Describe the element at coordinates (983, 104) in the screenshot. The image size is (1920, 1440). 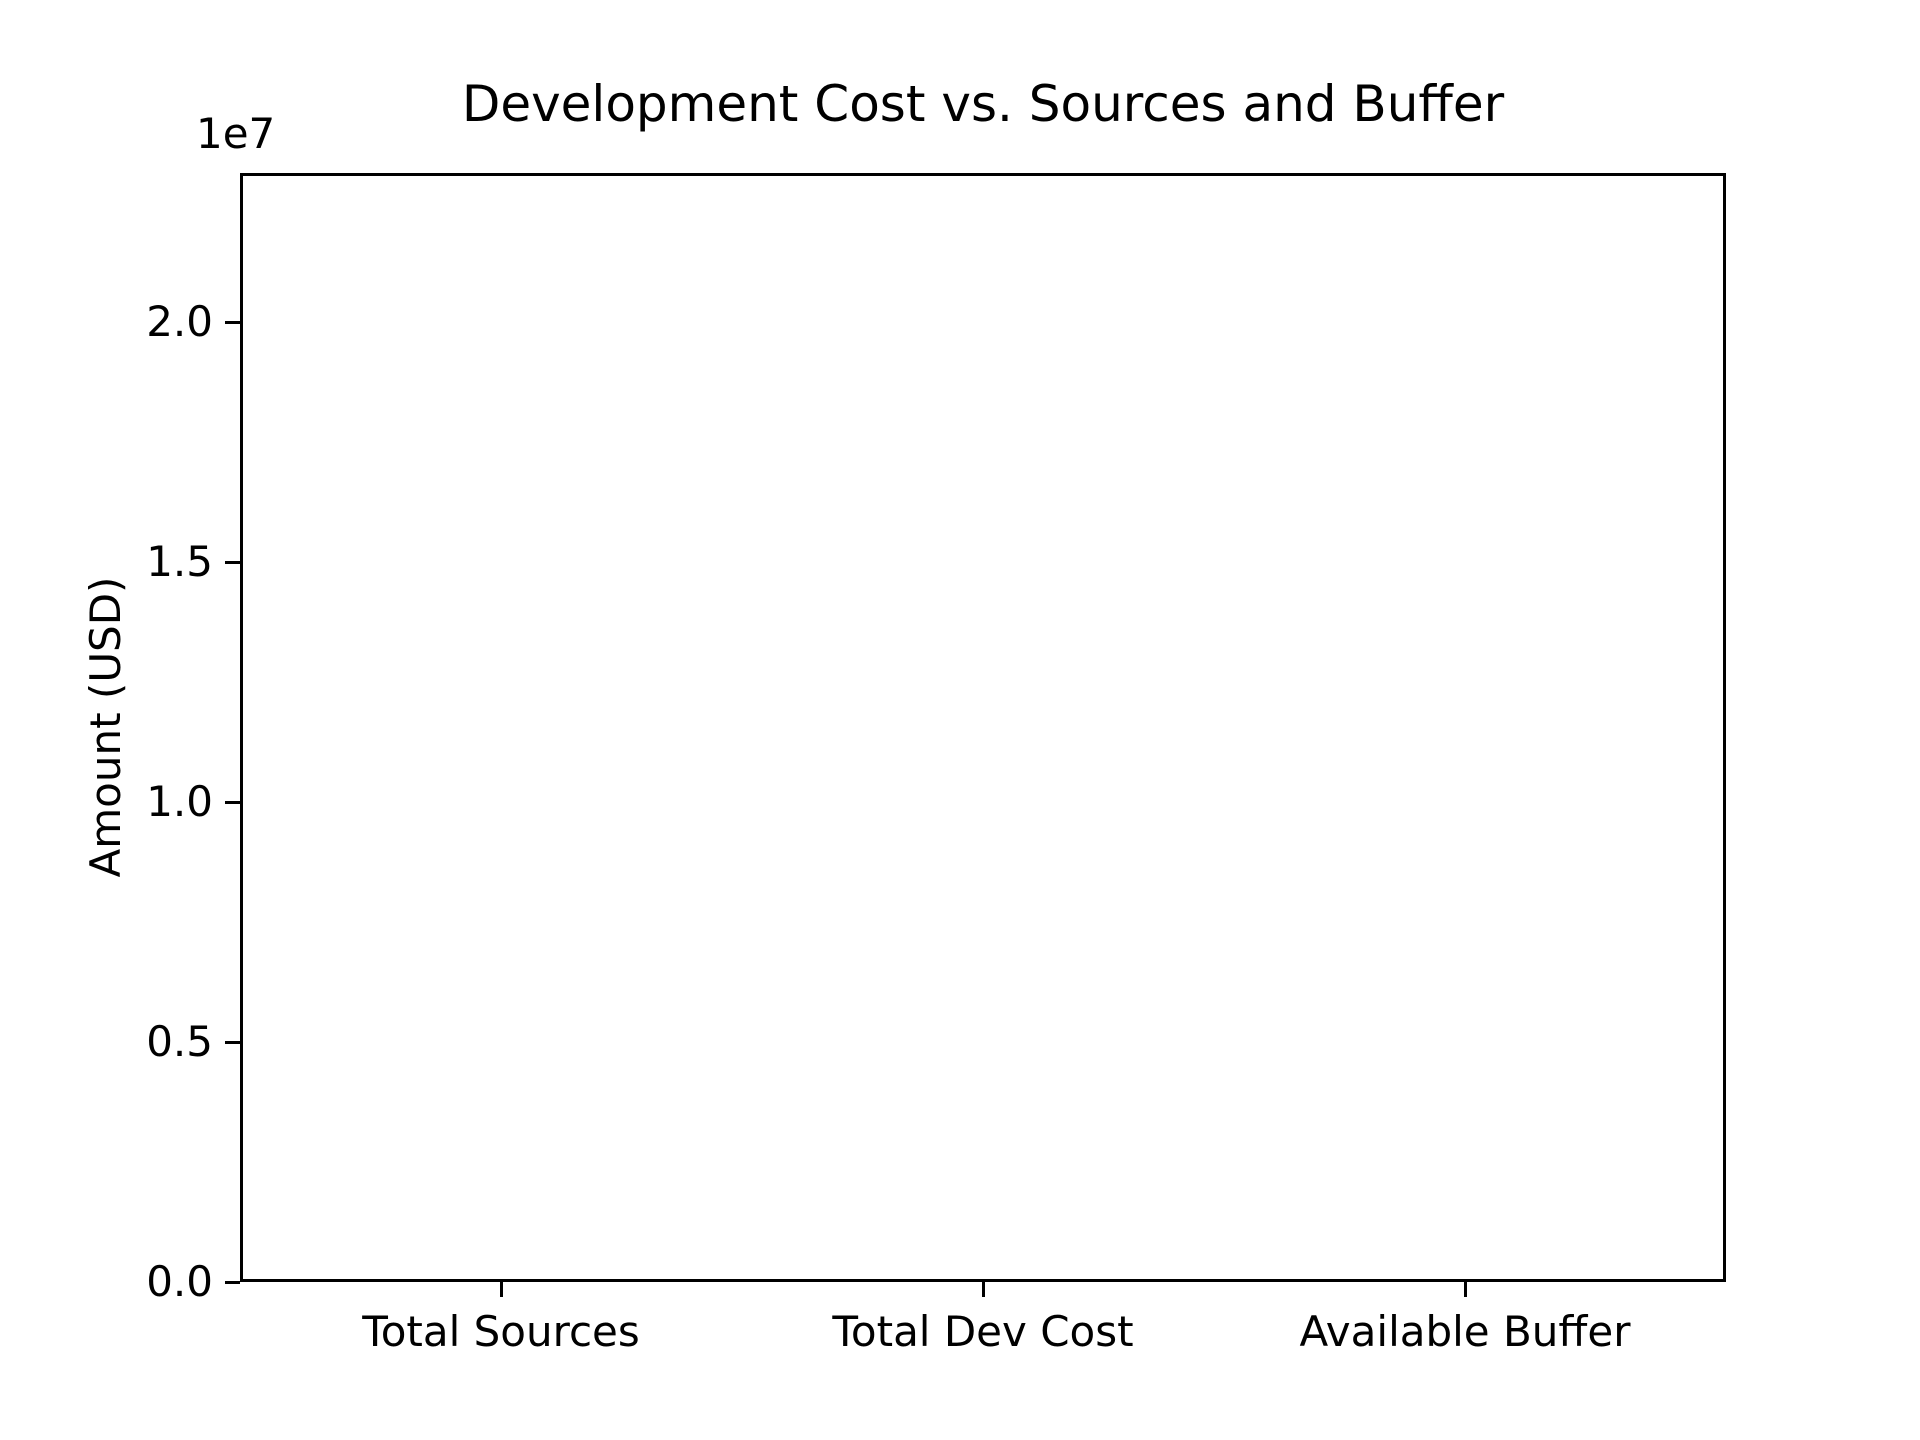
I see `chart-title: Development Cost vs. Sources and Buffer` at that location.